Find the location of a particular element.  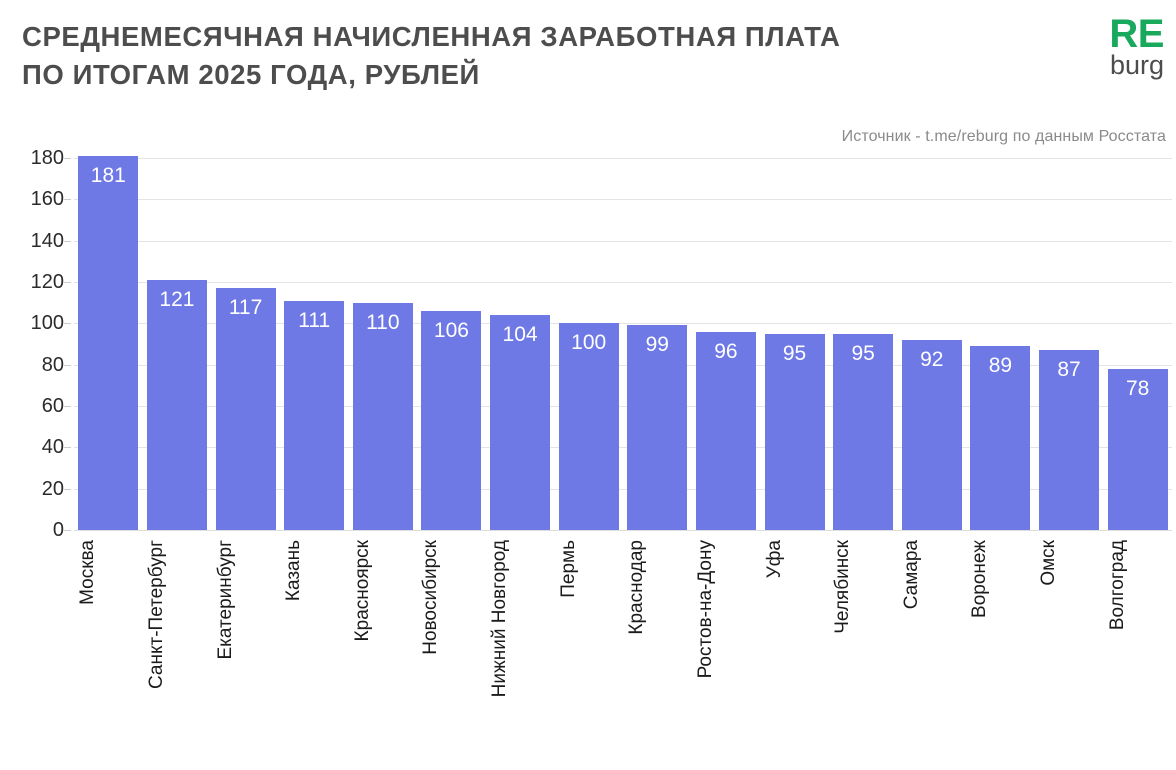

bar-value-label: 99 is located at coordinates (657, 345).